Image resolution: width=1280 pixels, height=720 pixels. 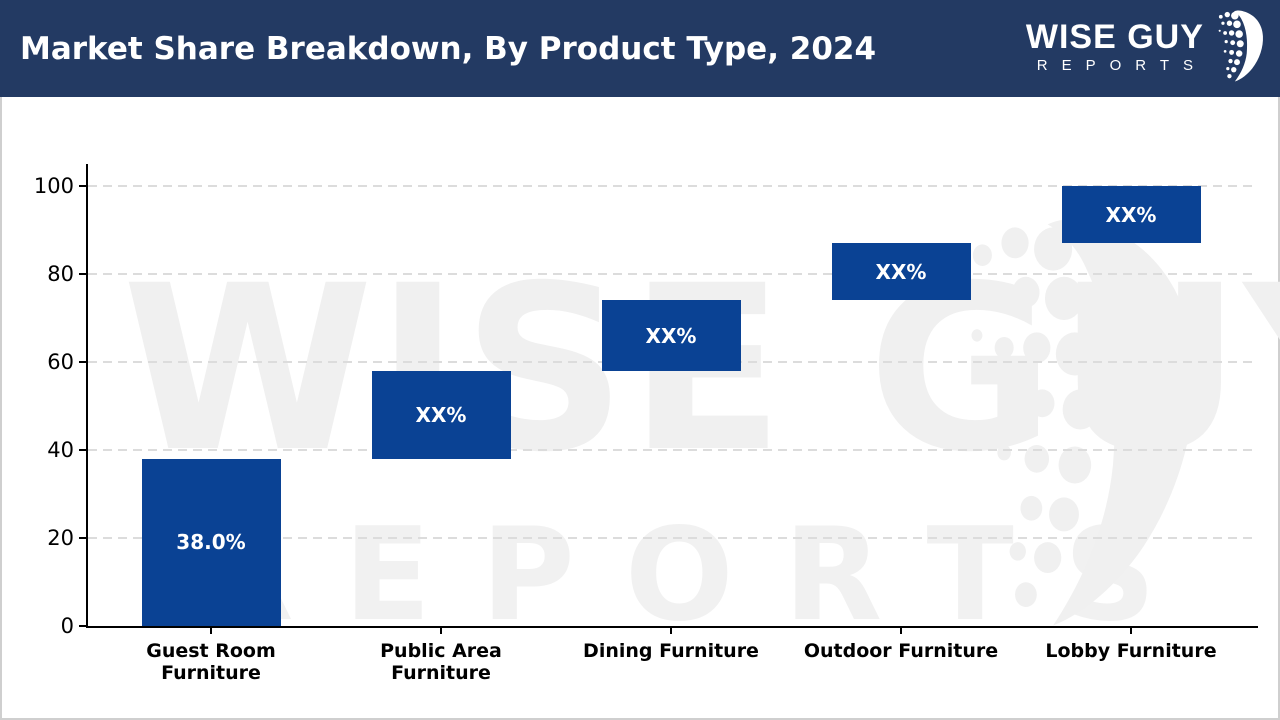 I want to click on y-axis-line, so click(x=87, y=396).